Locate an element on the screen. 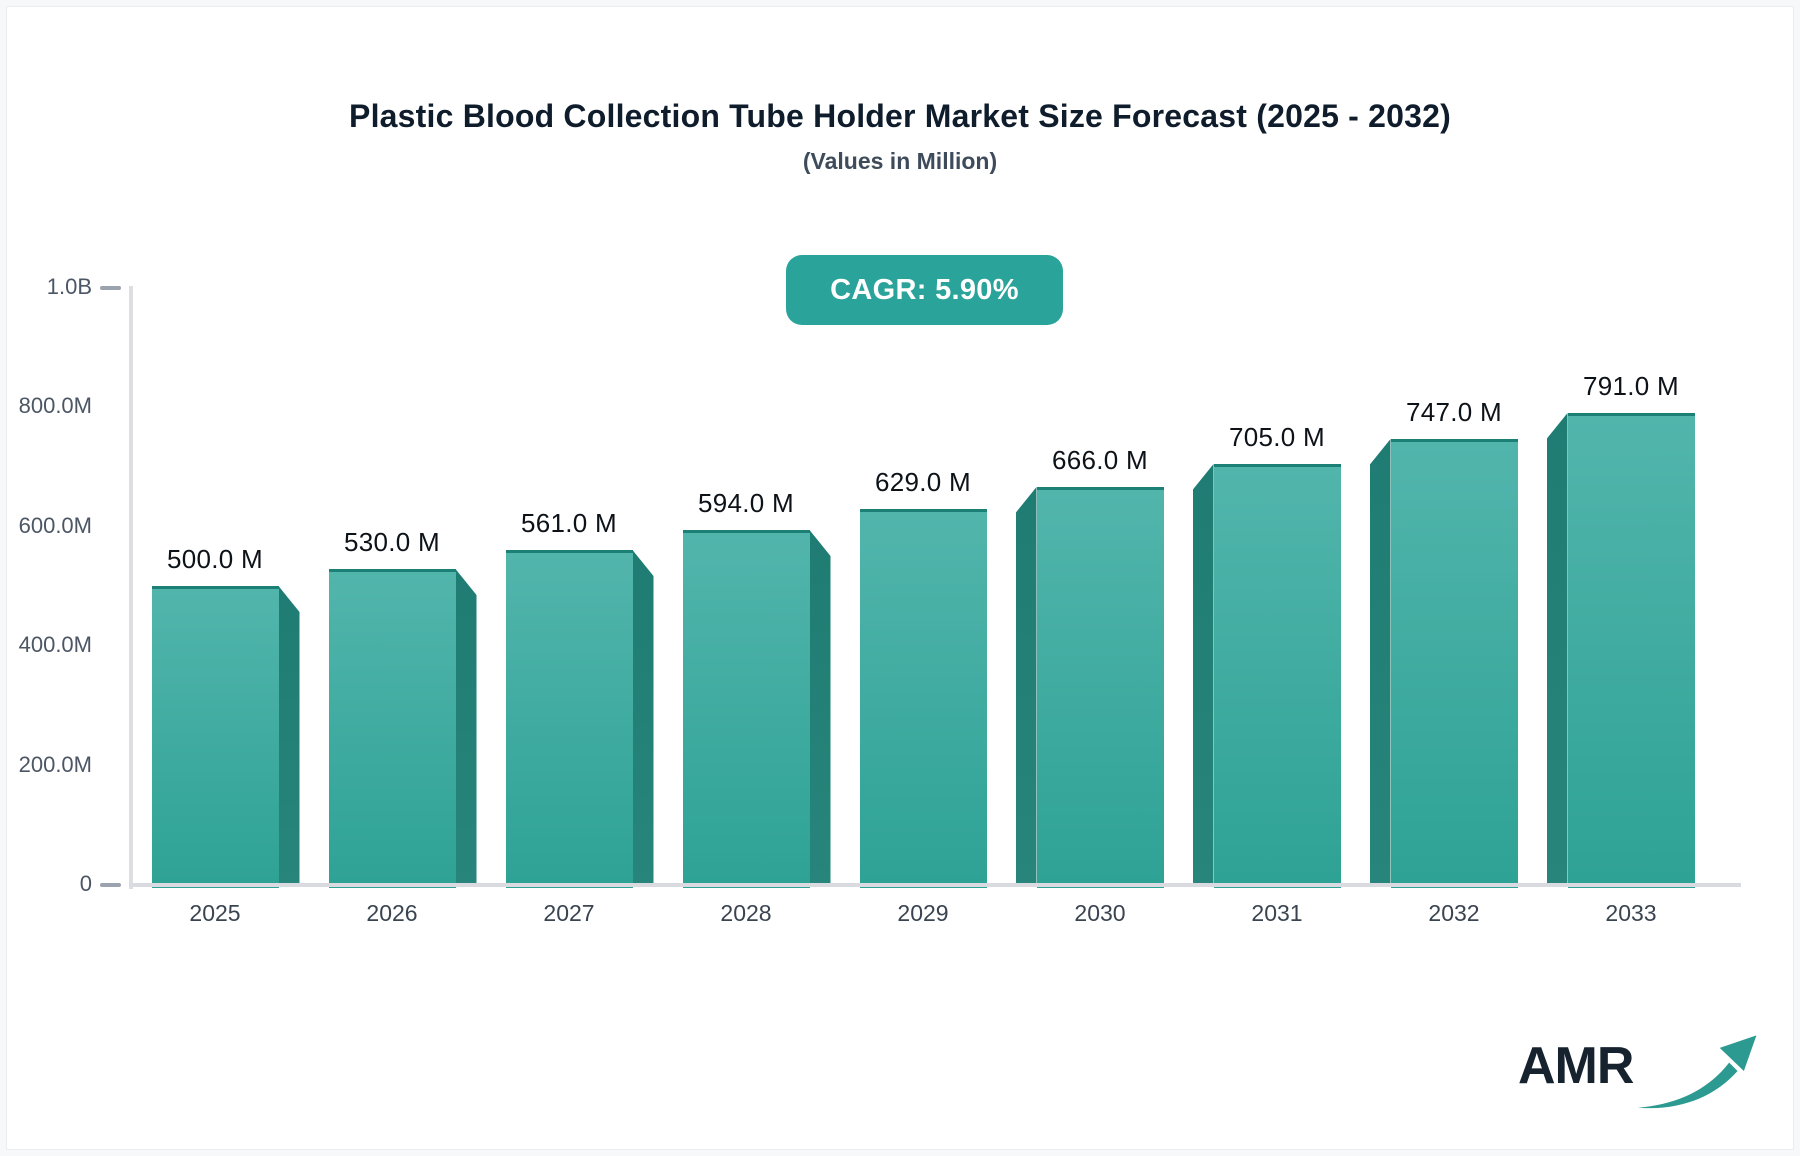 Image resolution: width=1800 pixels, height=1156 pixels. bar-2031 is located at coordinates (1277, 676).